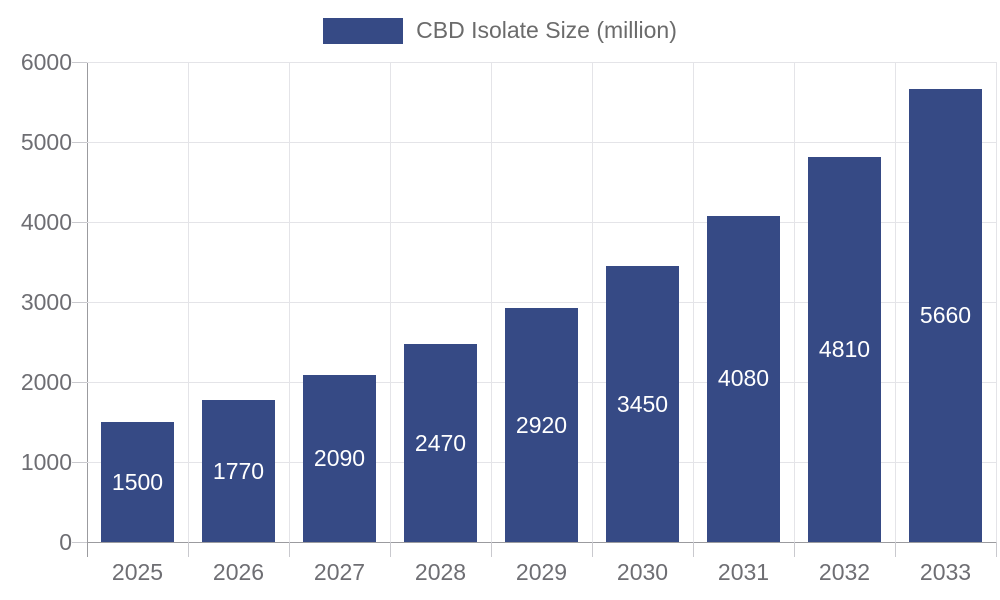 The width and height of the screenshot is (1000, 600). Describe the element at coordinates (46, 62) in the screenshot. I see `y-tick-label: 6000` at that location.